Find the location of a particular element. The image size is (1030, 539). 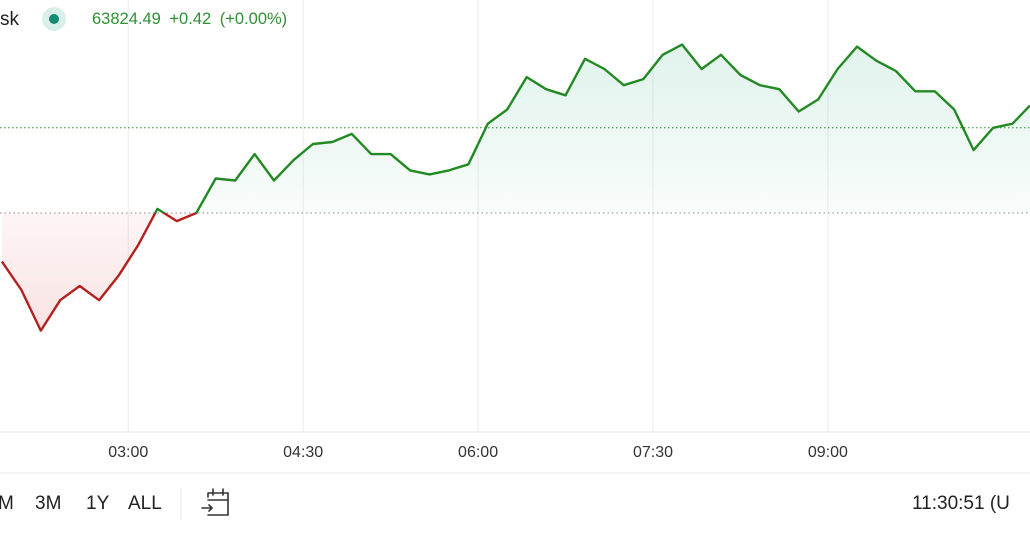

change-pct: (+0.00%) is located at coordinates (253, 19).